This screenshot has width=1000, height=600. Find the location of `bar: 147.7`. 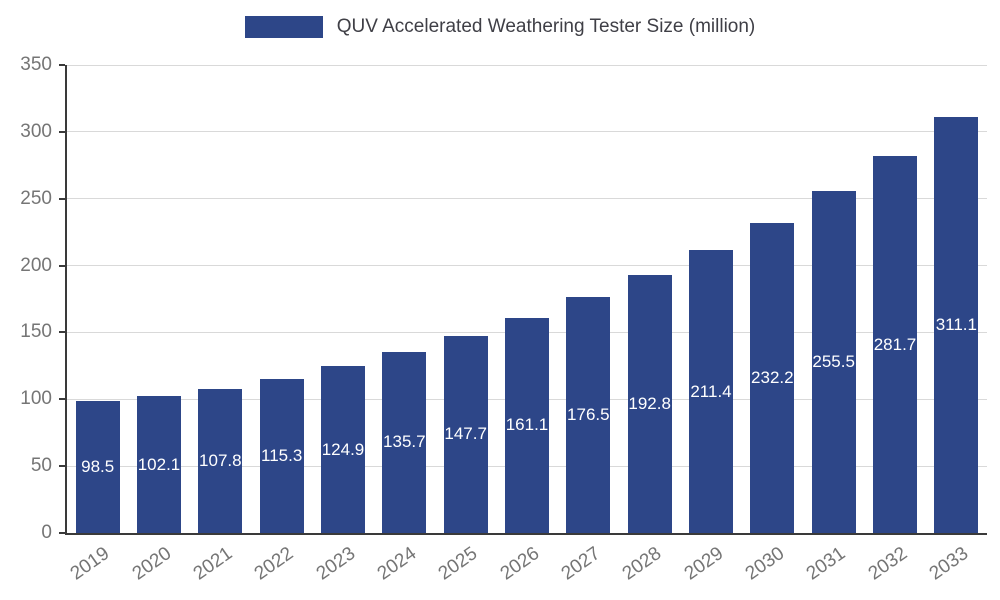

bar: 147.7 is located at coordinates (465, 434).